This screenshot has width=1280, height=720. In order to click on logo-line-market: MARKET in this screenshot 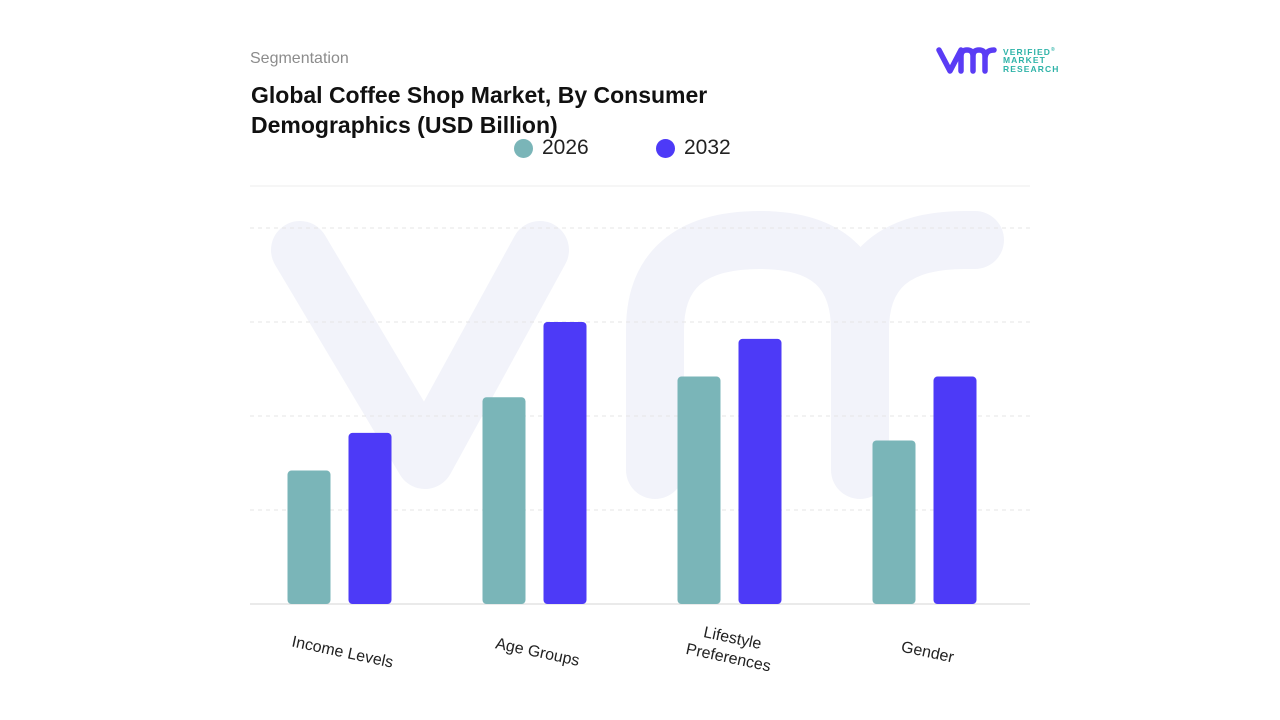, I will do `click(1024, 60)`.